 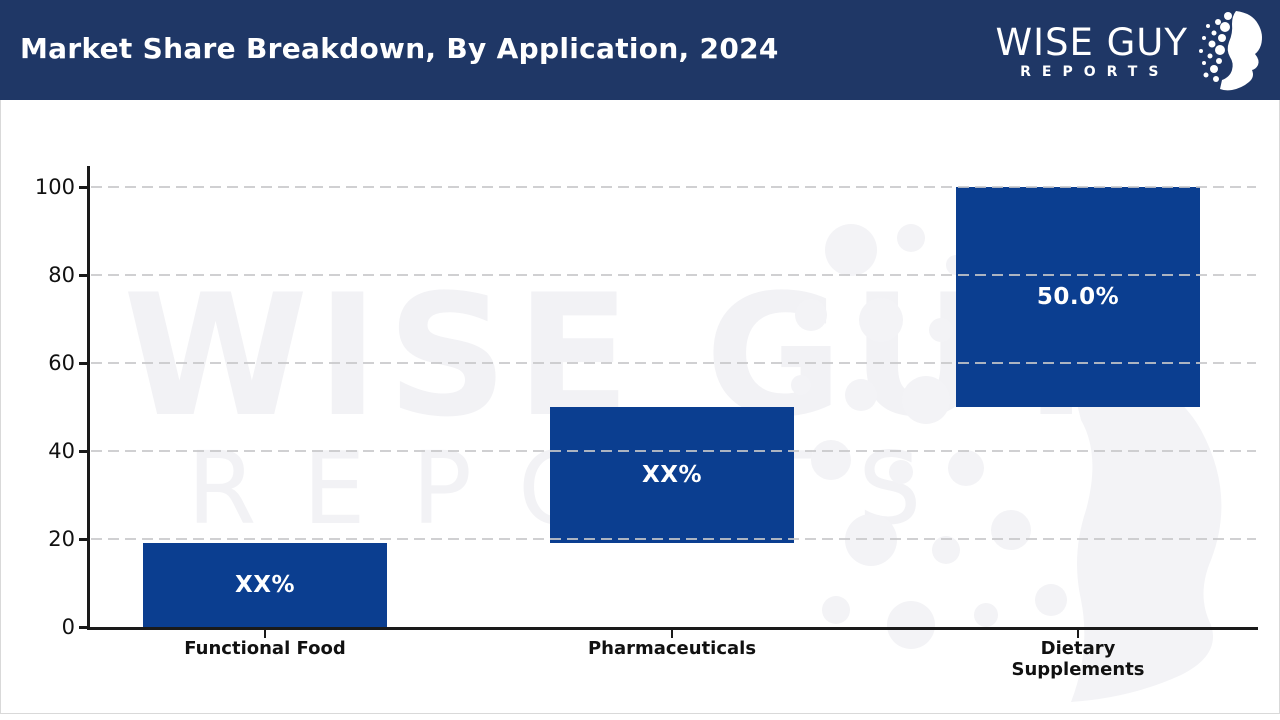 I want to click on y-axis-line, so click(x=88, y=398).